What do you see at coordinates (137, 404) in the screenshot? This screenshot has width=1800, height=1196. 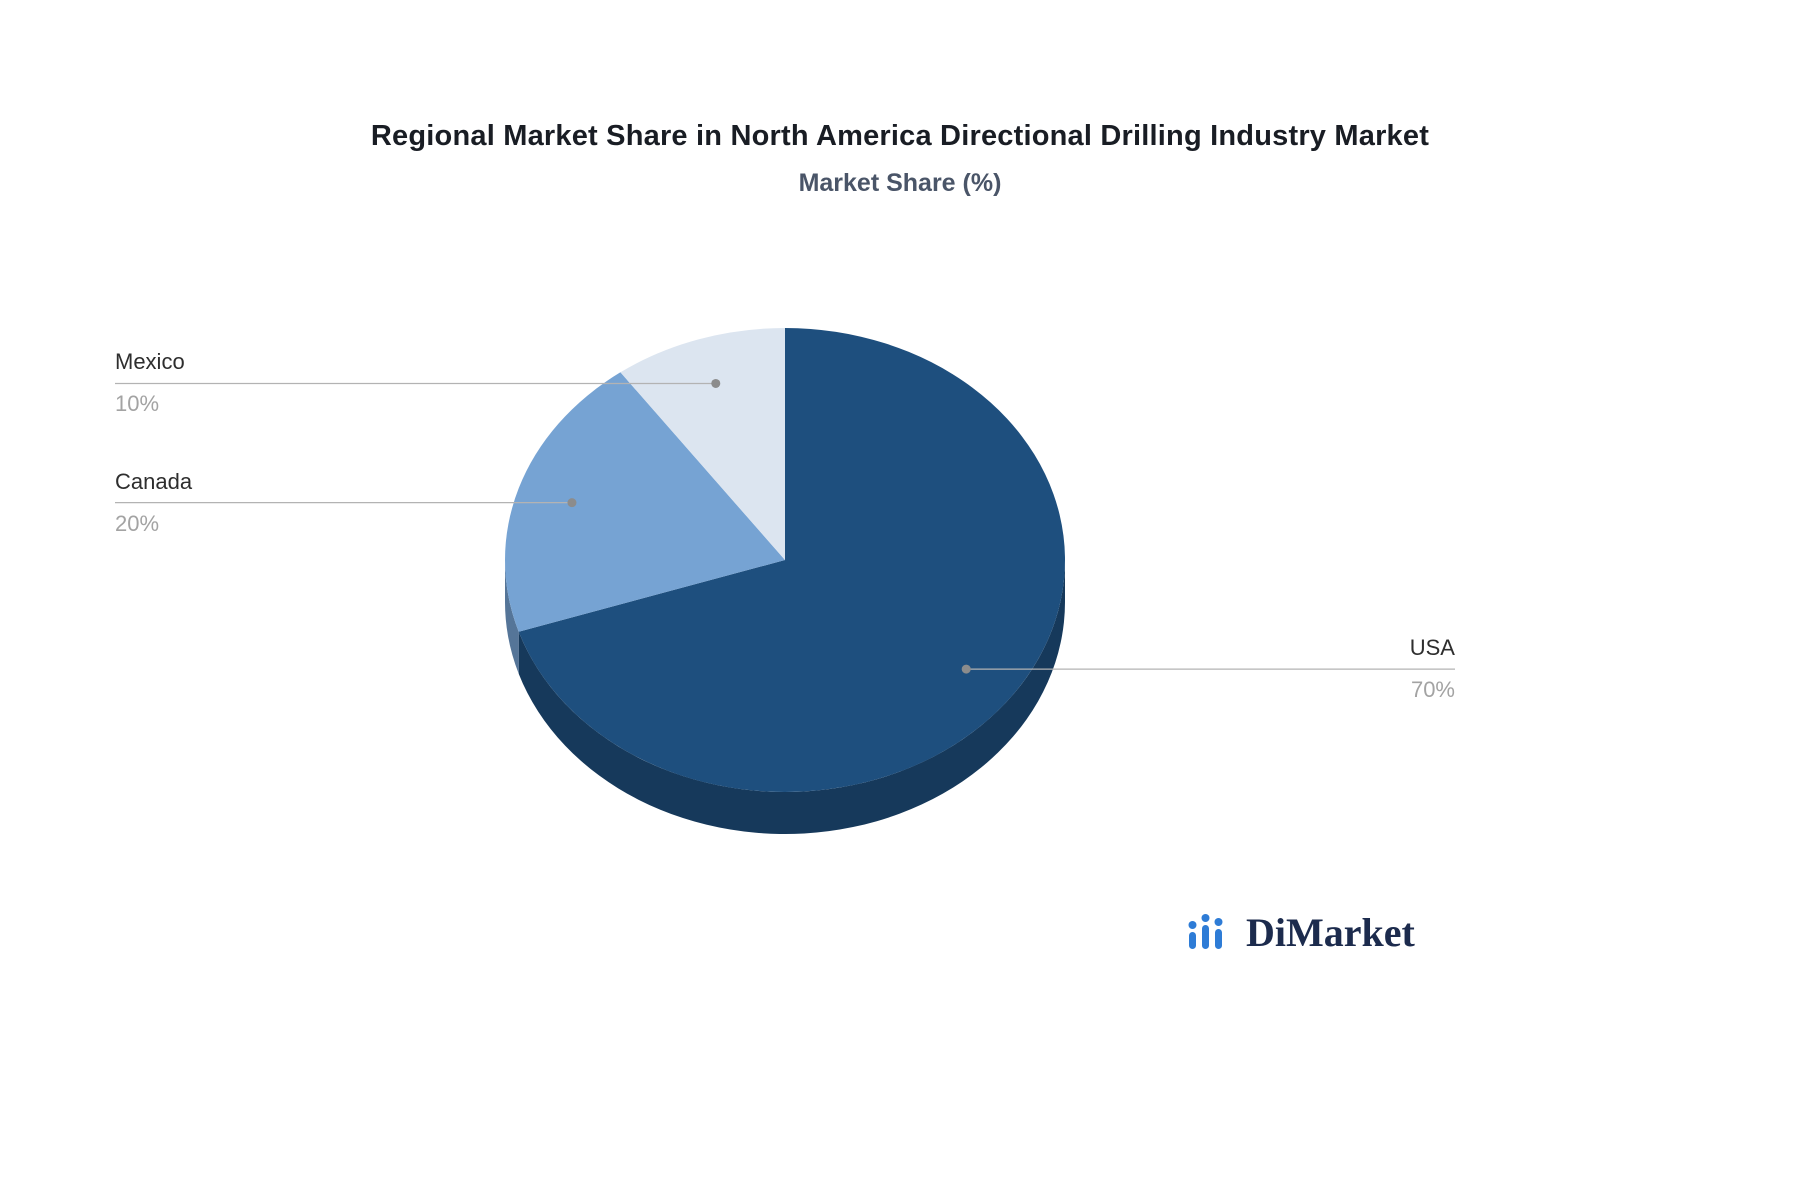 I see `pie-label-value-mexico: 10%` at bounding box center [137, 404].